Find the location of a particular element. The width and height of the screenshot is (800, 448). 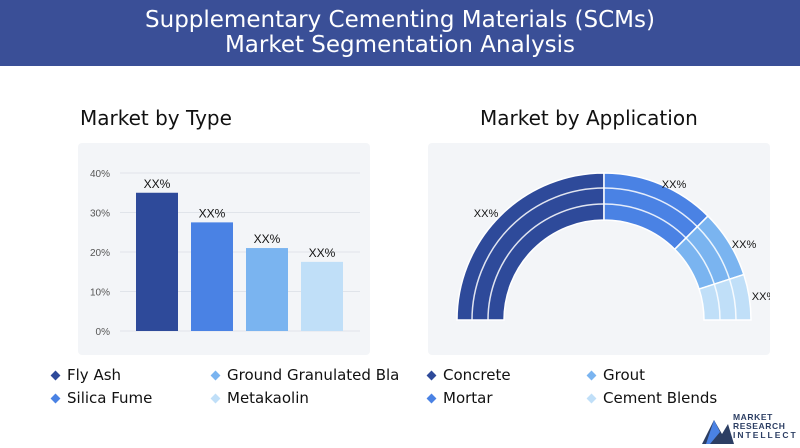

y-tick-label: 40% is located at coordinates (100, 174).